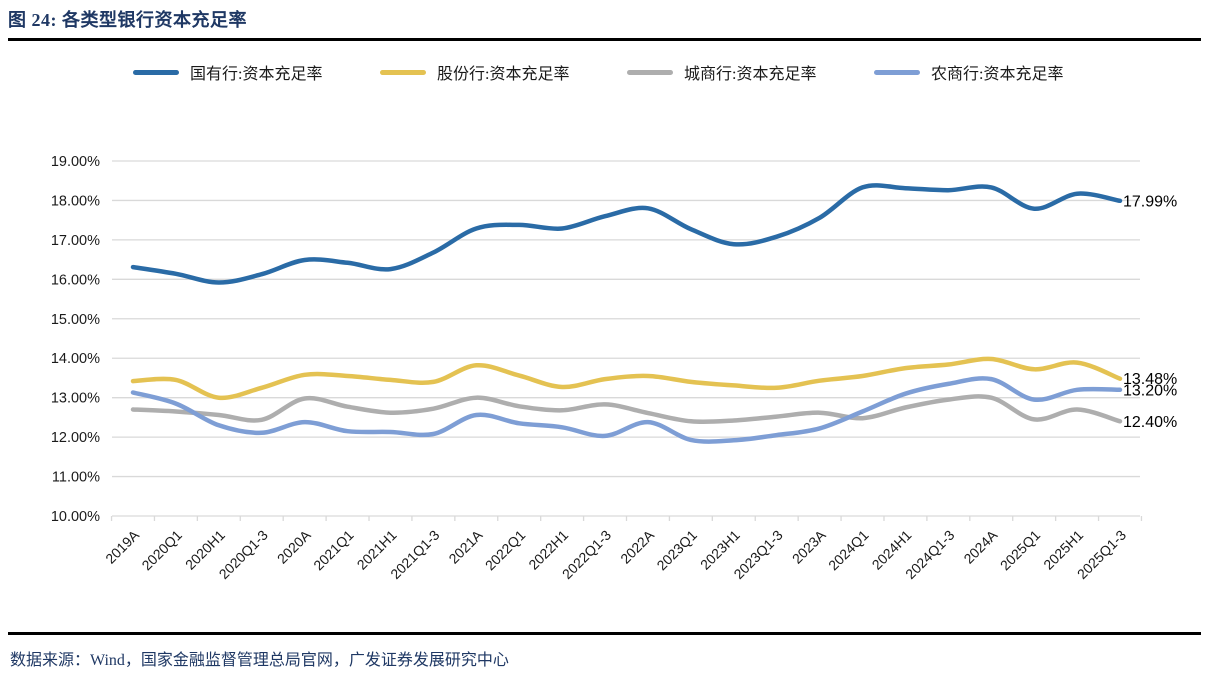 This screenshot has width=1209, height=677. Describe the element at coordinates (676, 550) in the screenshot. I see `svg-text: 2023Q1` at that location.